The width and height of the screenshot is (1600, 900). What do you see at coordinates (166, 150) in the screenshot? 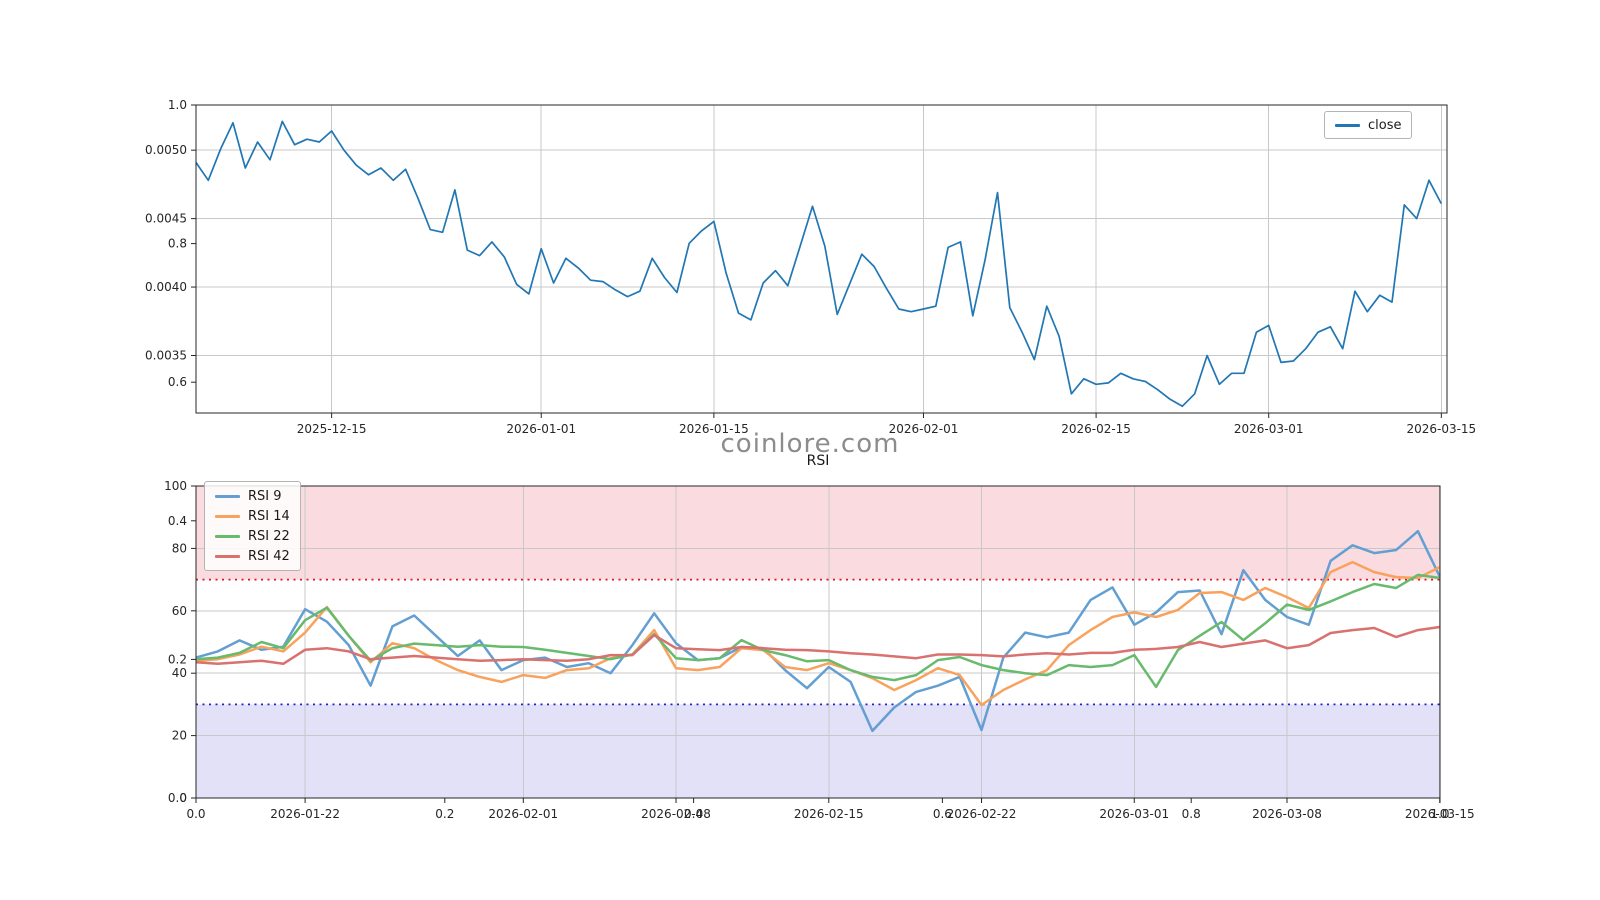
I see `price-y-tick-label: 0.0050` at bounding box center [166, 150].